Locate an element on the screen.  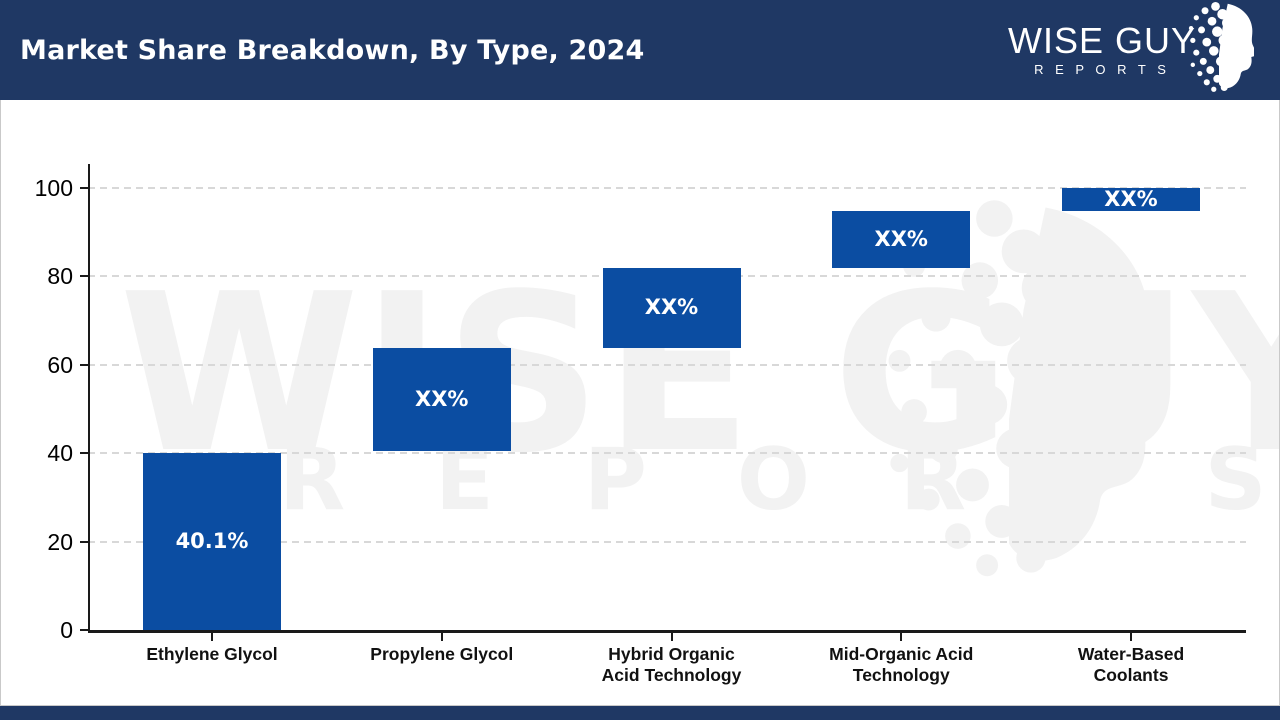
x-category-label: Ethylene Glycol is located at coordinates (212, 654).